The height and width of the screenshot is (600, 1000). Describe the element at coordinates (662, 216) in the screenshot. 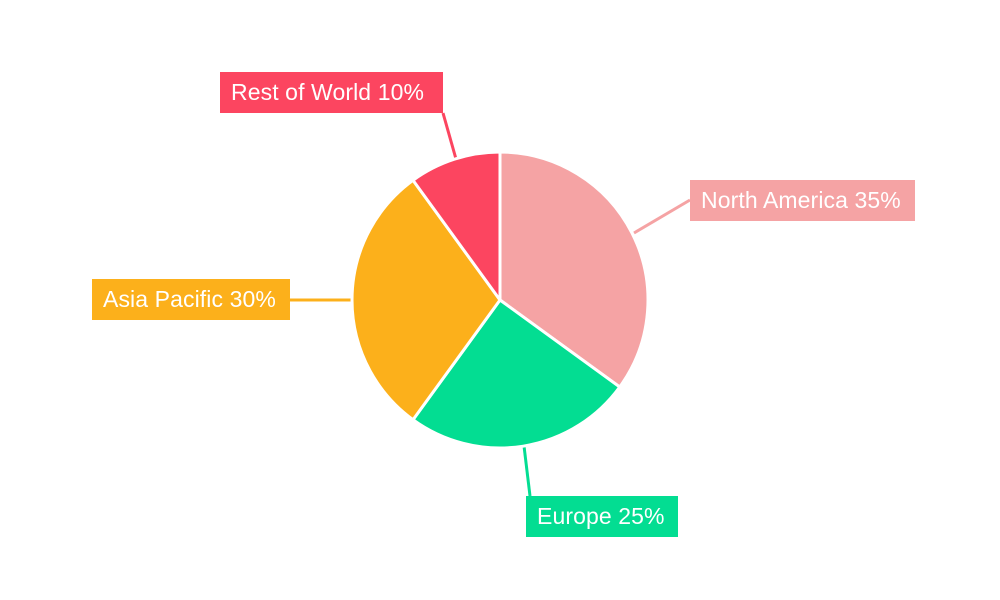

I see `leader-line-north-america` at that location.